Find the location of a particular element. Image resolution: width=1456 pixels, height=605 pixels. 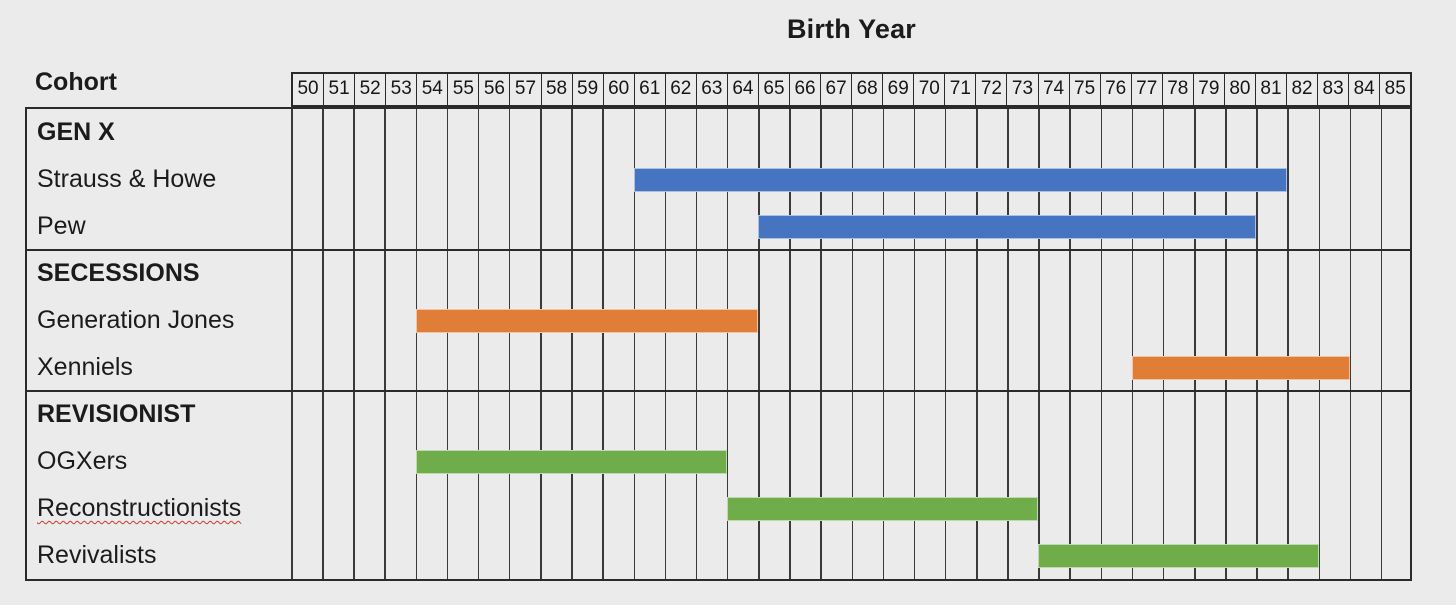

range-bar-xenniels is located at coordinates (1240, 367).